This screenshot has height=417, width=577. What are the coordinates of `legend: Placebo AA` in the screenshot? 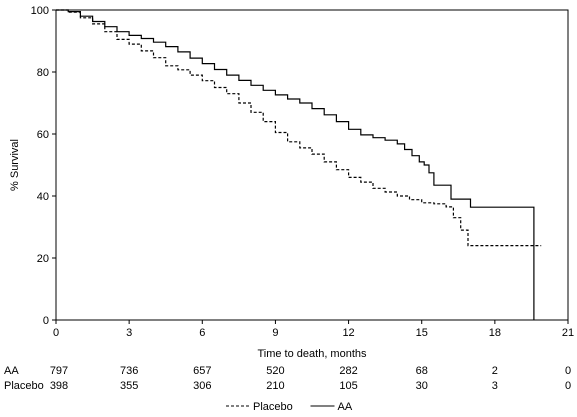 It's located at (289, 407).